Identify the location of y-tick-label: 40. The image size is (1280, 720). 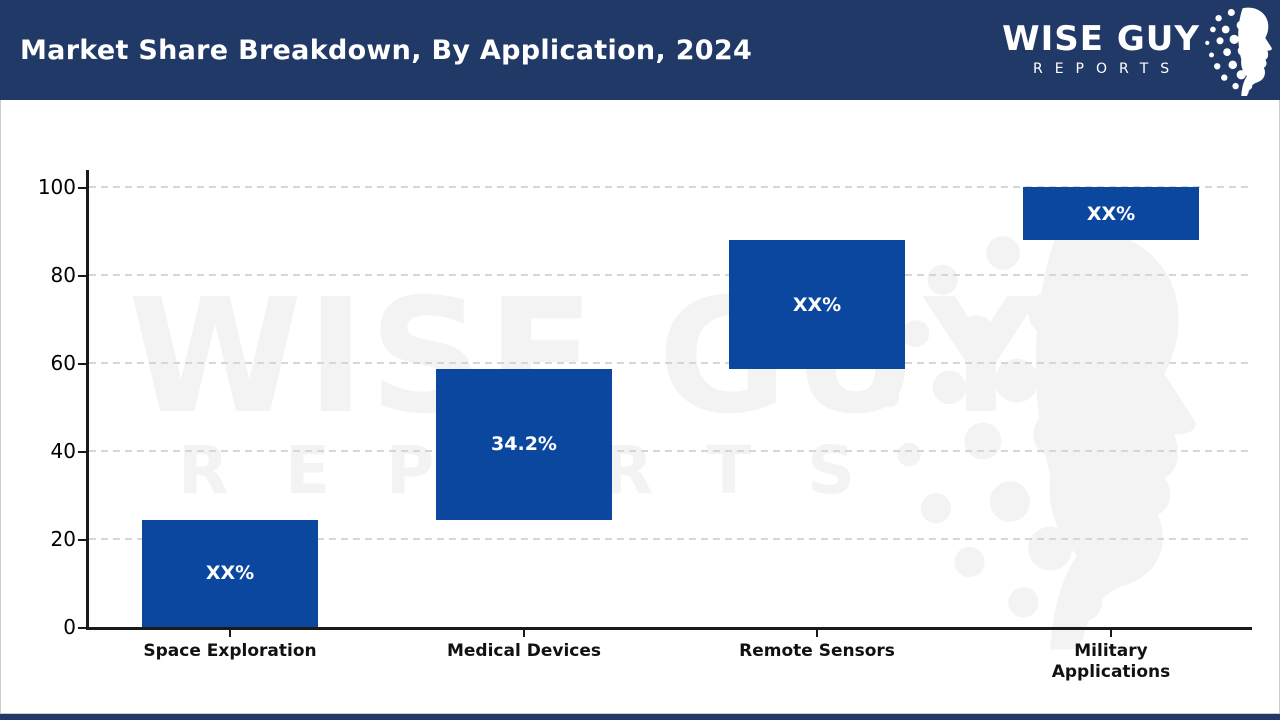
(63, 451).